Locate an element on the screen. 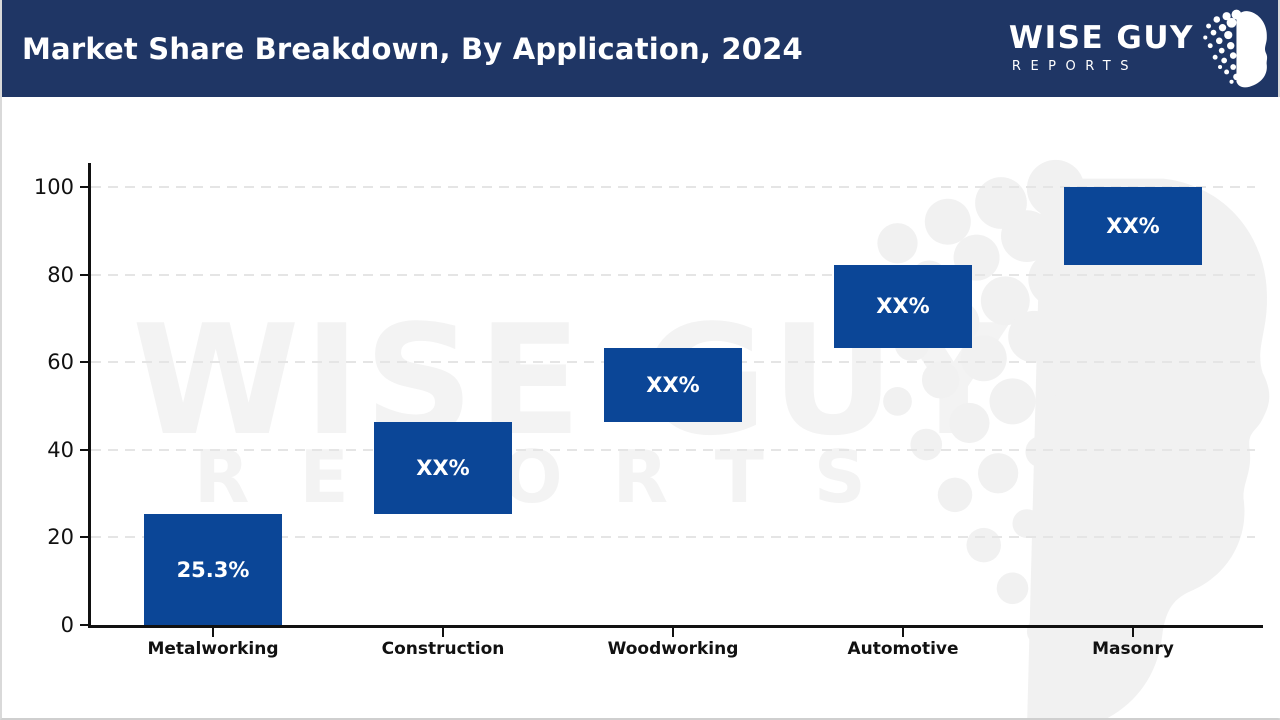  y-tick-label-0: 0 is located at coordinates (67, 625).